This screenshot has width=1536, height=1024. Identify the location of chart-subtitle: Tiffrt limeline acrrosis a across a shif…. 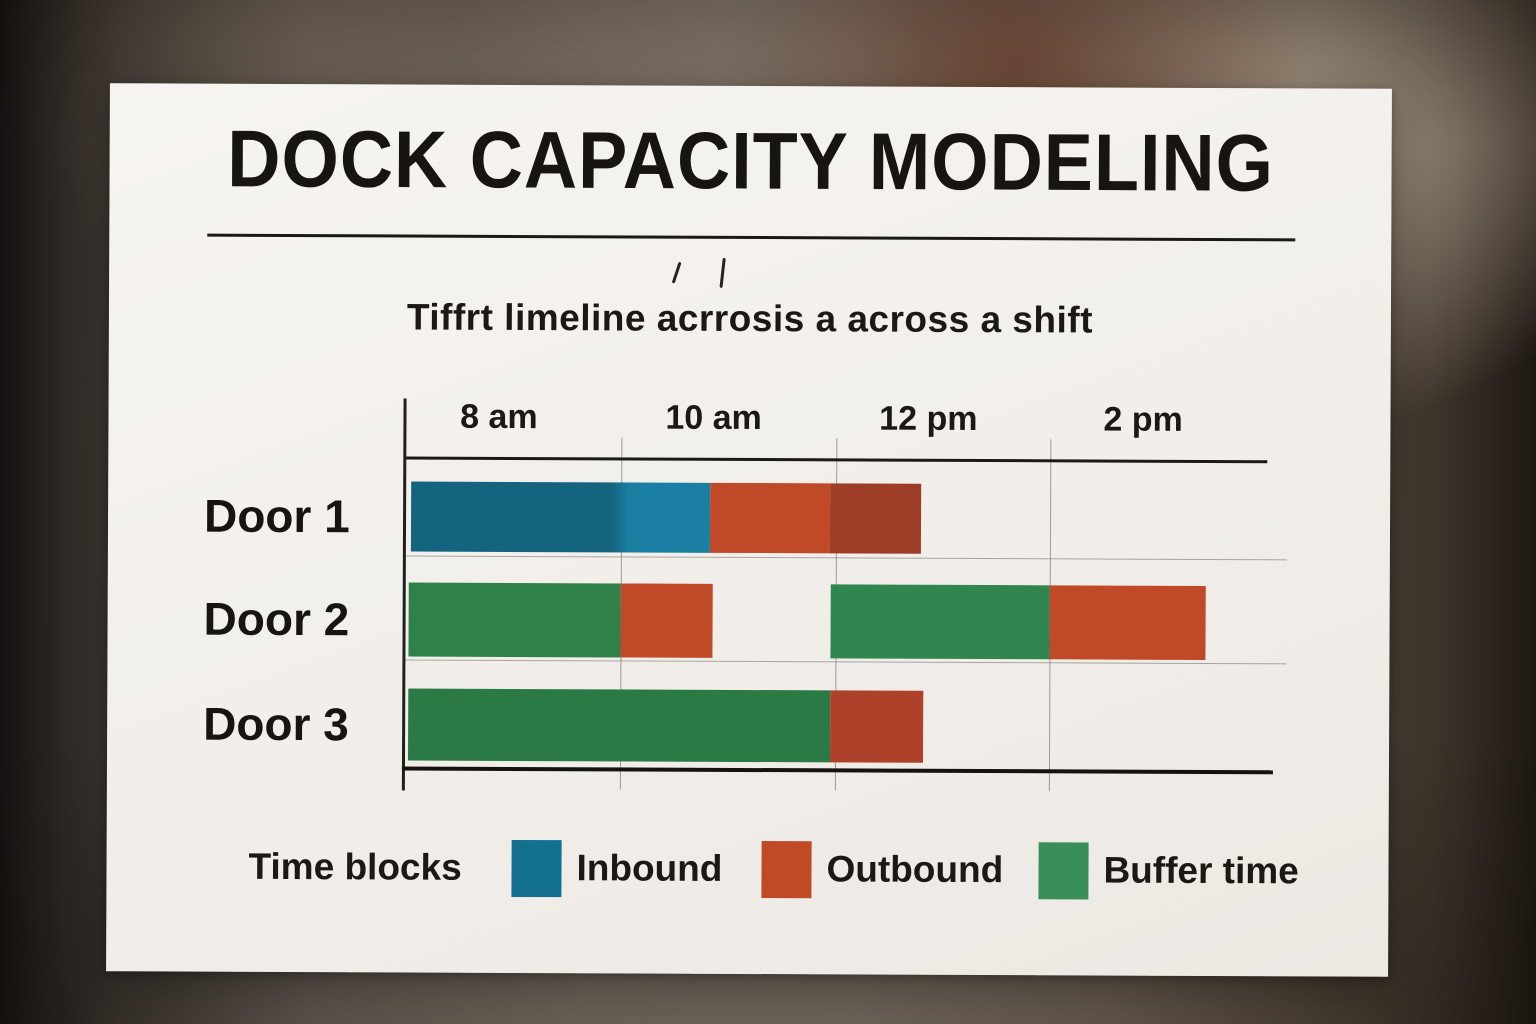
(750, 318).